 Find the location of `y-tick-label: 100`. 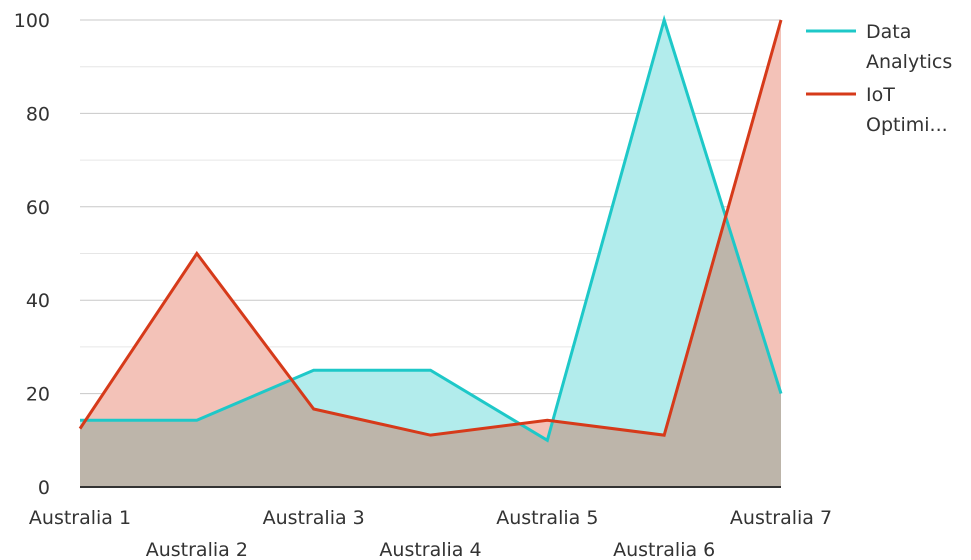

y-tick-label: 100 is located at coordinates (32, 21).